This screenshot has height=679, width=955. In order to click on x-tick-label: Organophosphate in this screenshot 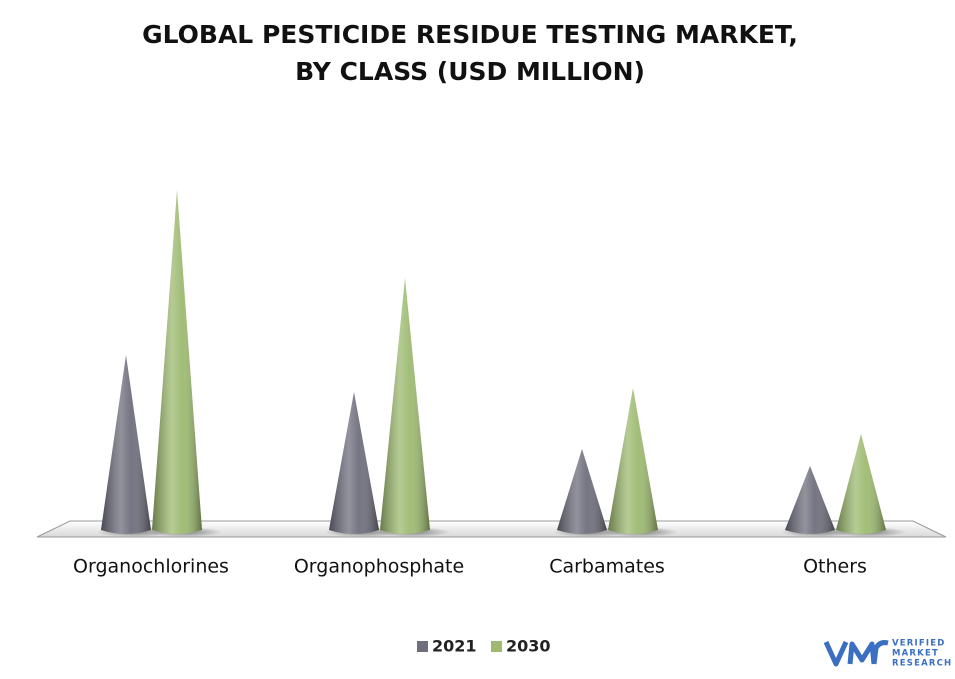, I will do `click(379, 567)`.